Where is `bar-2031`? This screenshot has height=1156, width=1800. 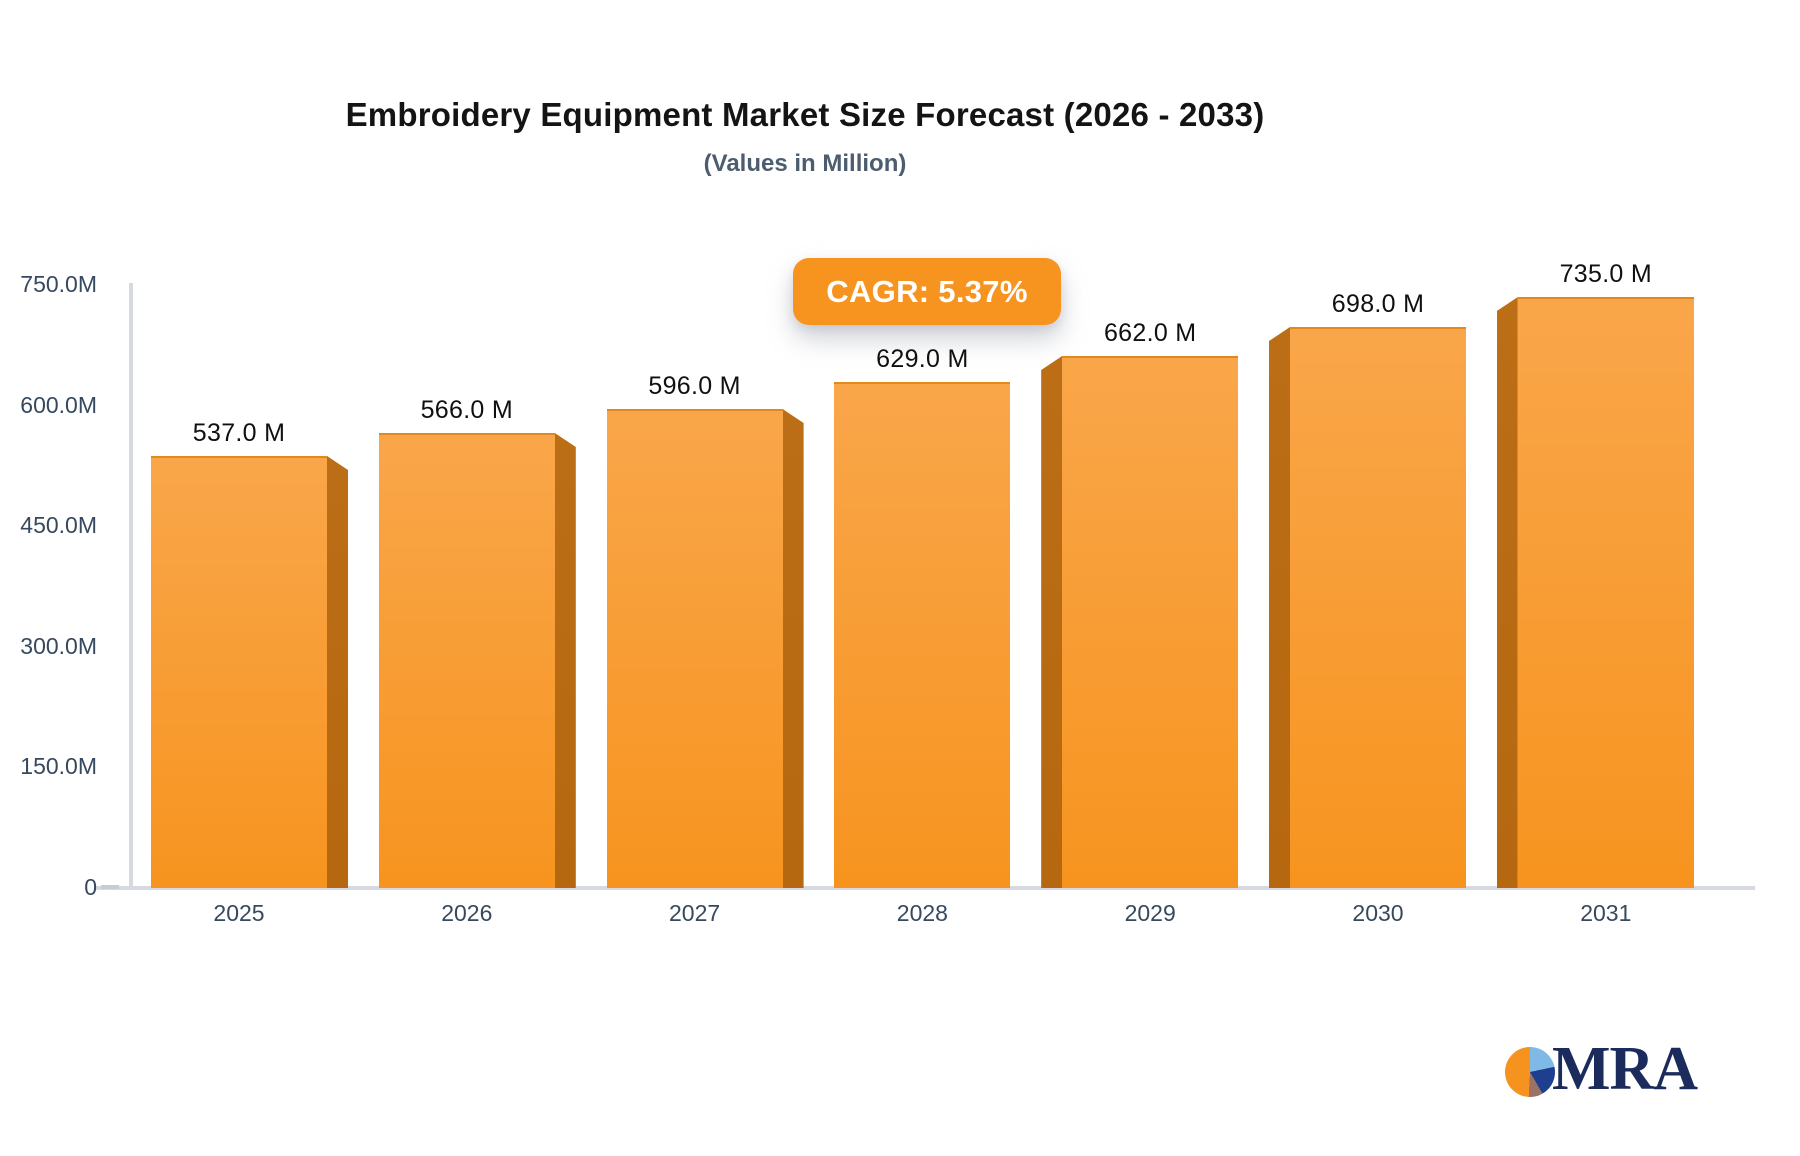 bar-2031 is located at coordinates (1605, 592).